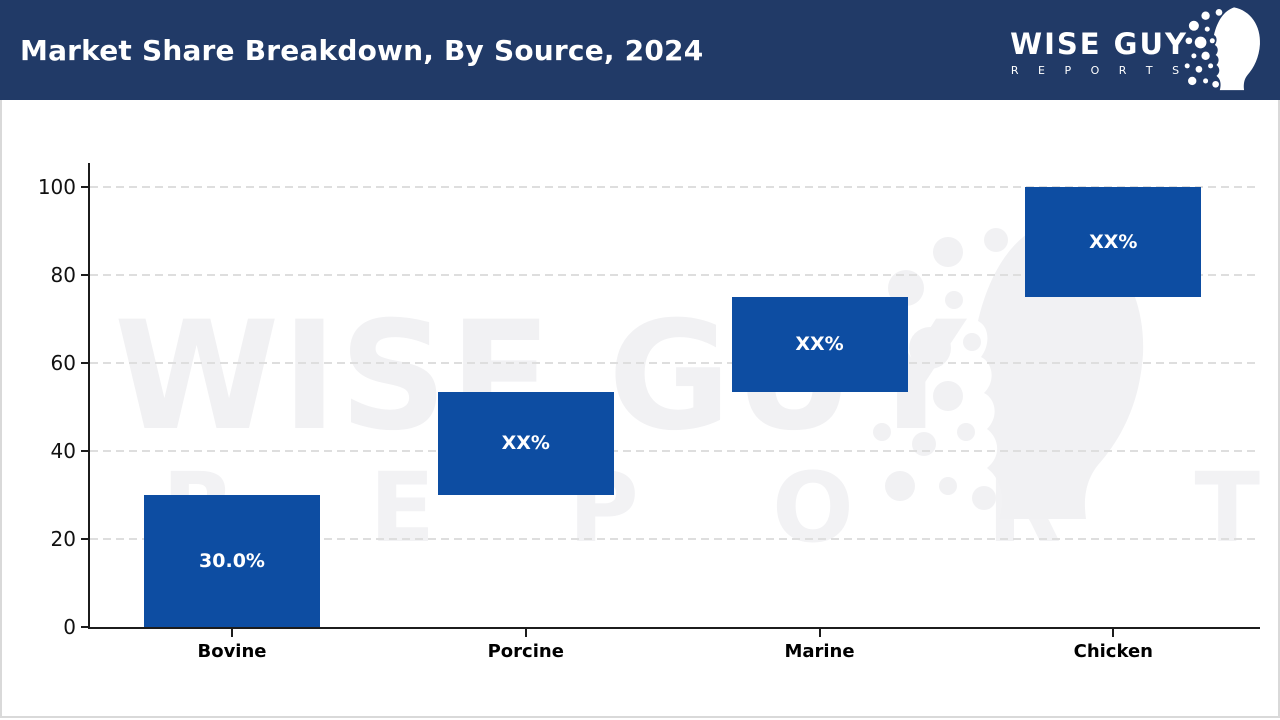  Describe the element at coordinates (232, 651) in the screenshot. I see `xtick-label-bovine: Bovine` at that location.